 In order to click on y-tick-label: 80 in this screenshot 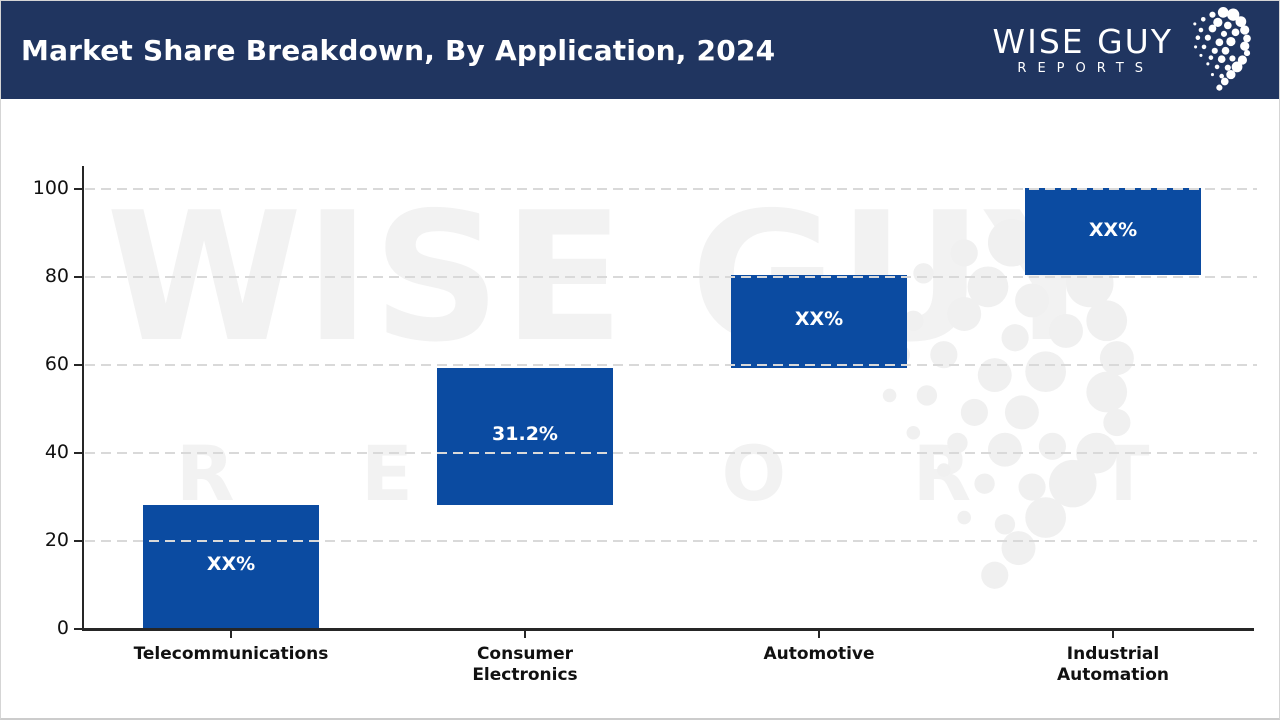, I will do `click(56, 276)`.